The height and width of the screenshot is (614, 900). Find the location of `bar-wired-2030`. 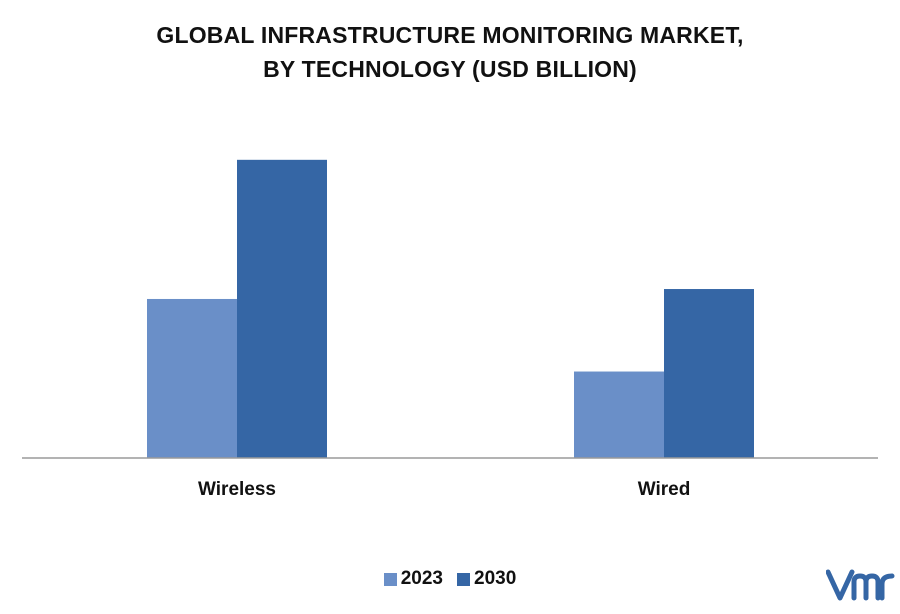

bar-wired-2030 is located at coordinates (709, 373).